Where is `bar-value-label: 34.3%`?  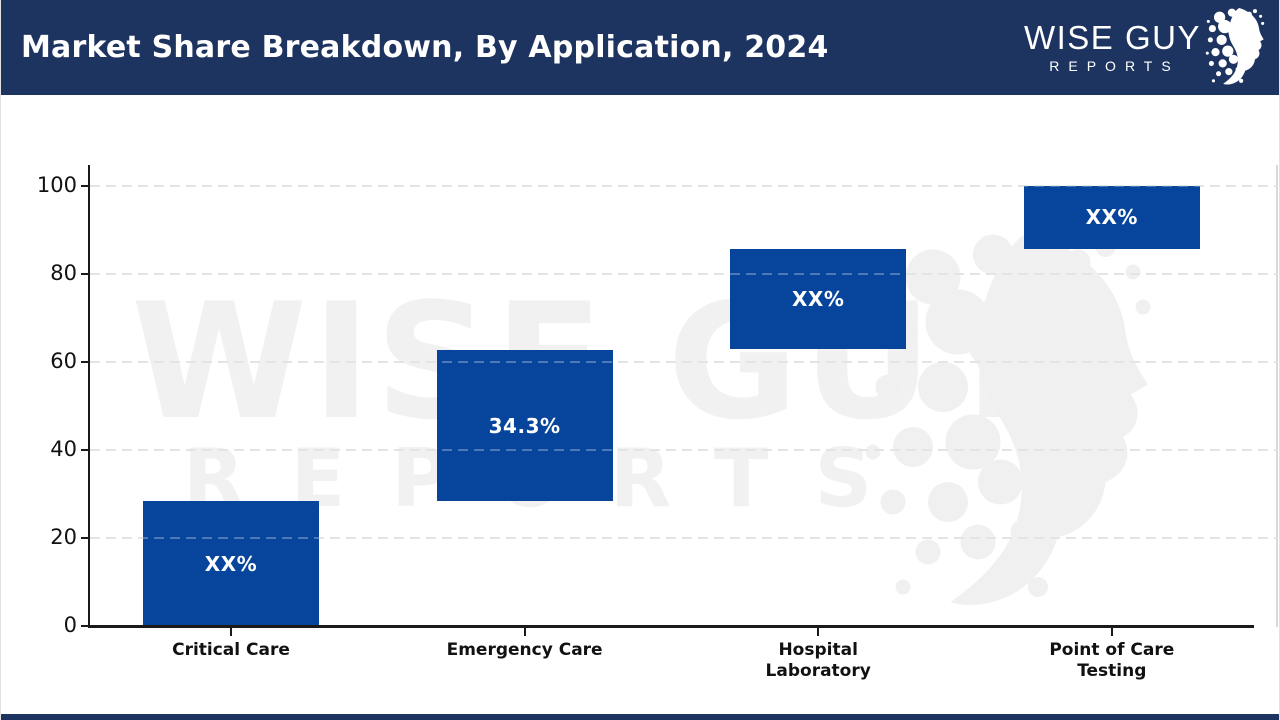 bar-value-label: 34.3% is located at coordinates (524, 425).